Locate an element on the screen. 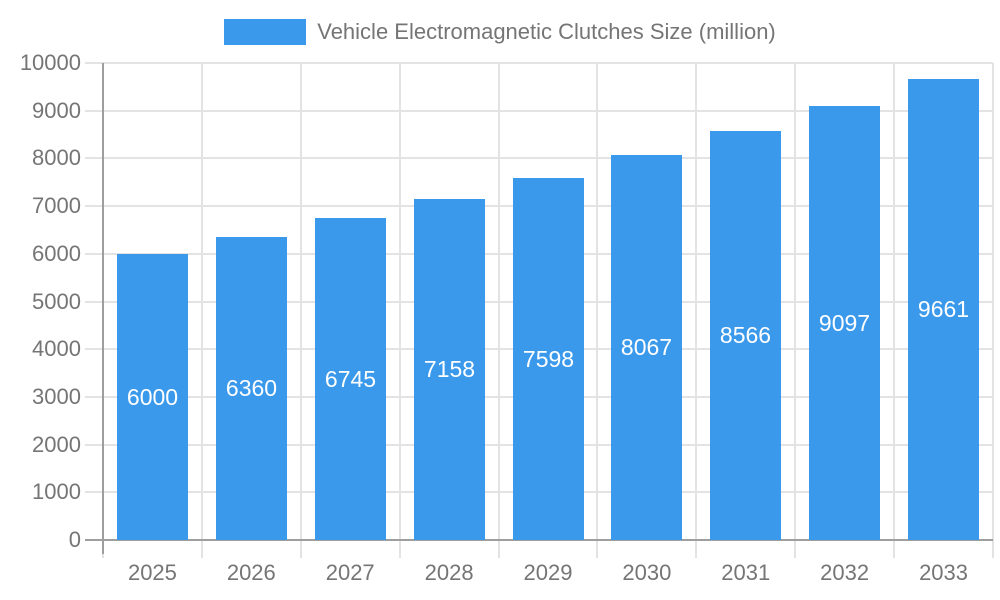  bar-value-label: 8566 is located at coordinates (745, 335).